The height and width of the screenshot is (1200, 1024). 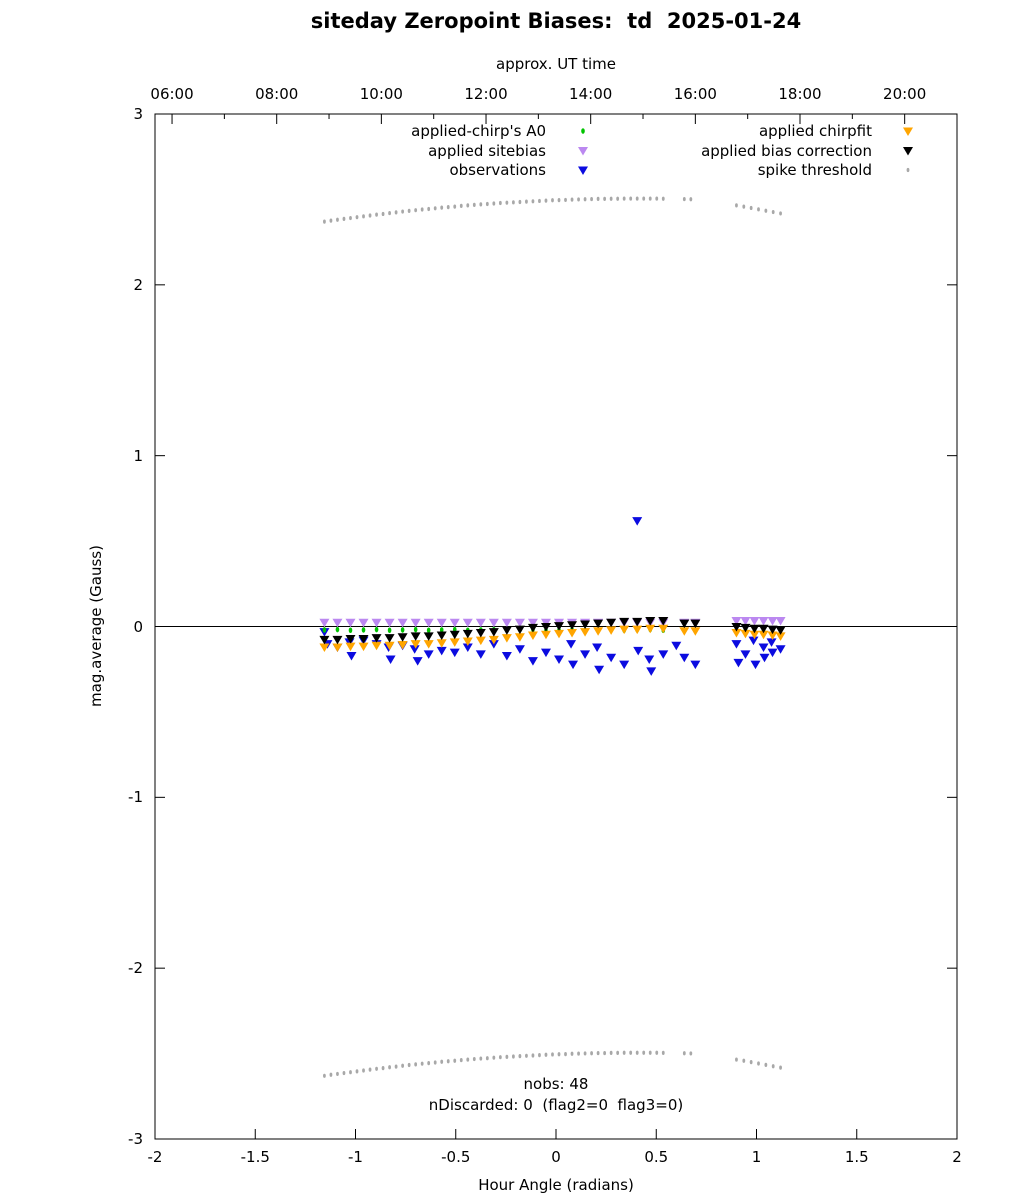 What do you see at coordinates (556, 1084) in the screenshot?
I see `nobs-annotation: nobs: 48` at bounding box center [556, 1084].